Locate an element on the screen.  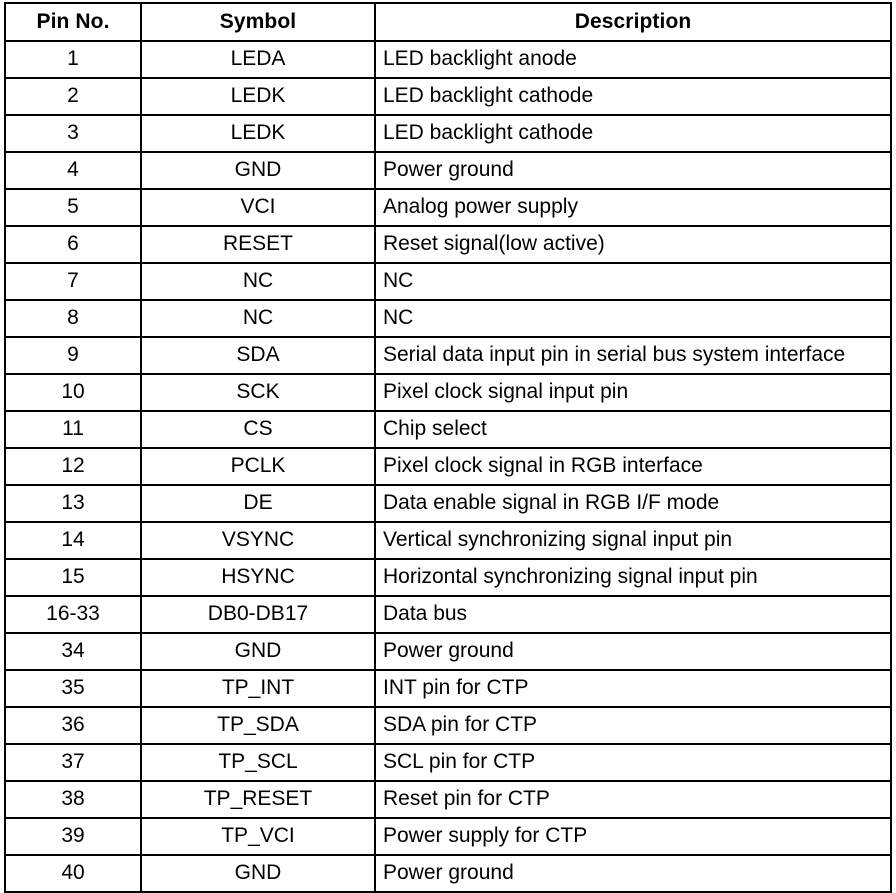
cell-description: Power supply for CTP is located at coordinates (633, 836).